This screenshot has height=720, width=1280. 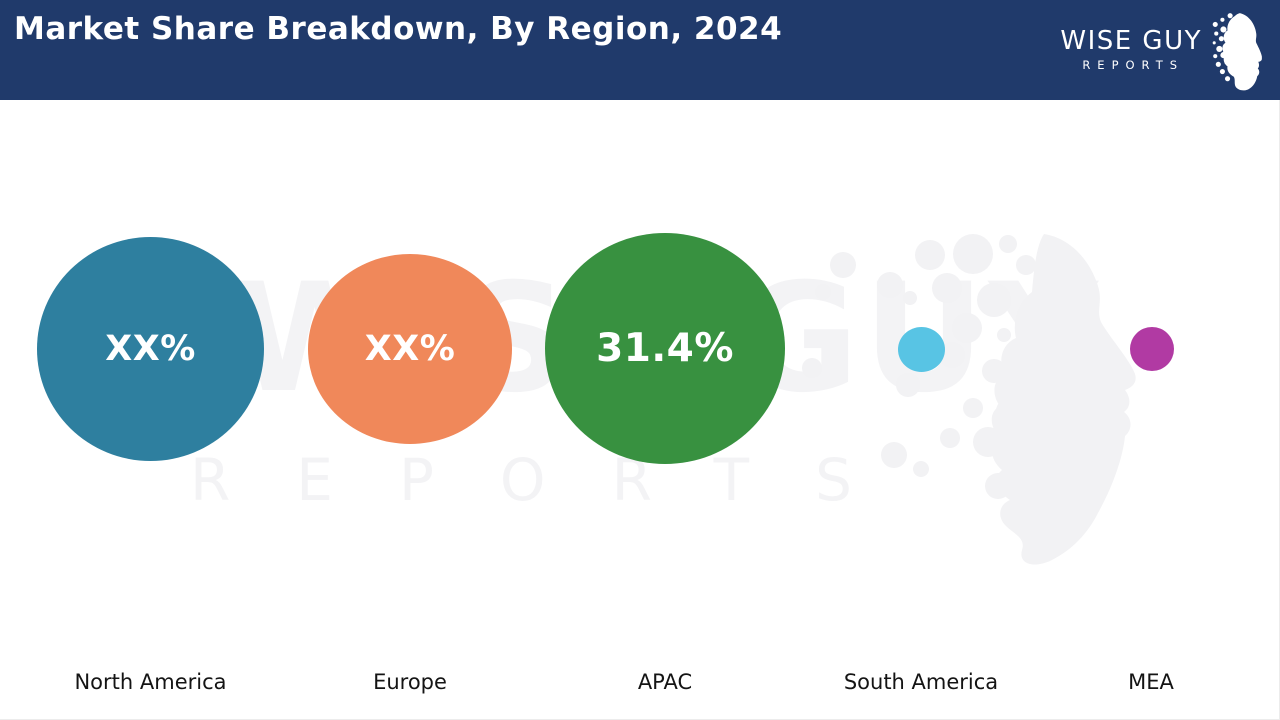 What do you see at coordinates (554, 480) in the screenshot?
I see `watermark-small-text: REPORTS` at bounding box center [554, 480].